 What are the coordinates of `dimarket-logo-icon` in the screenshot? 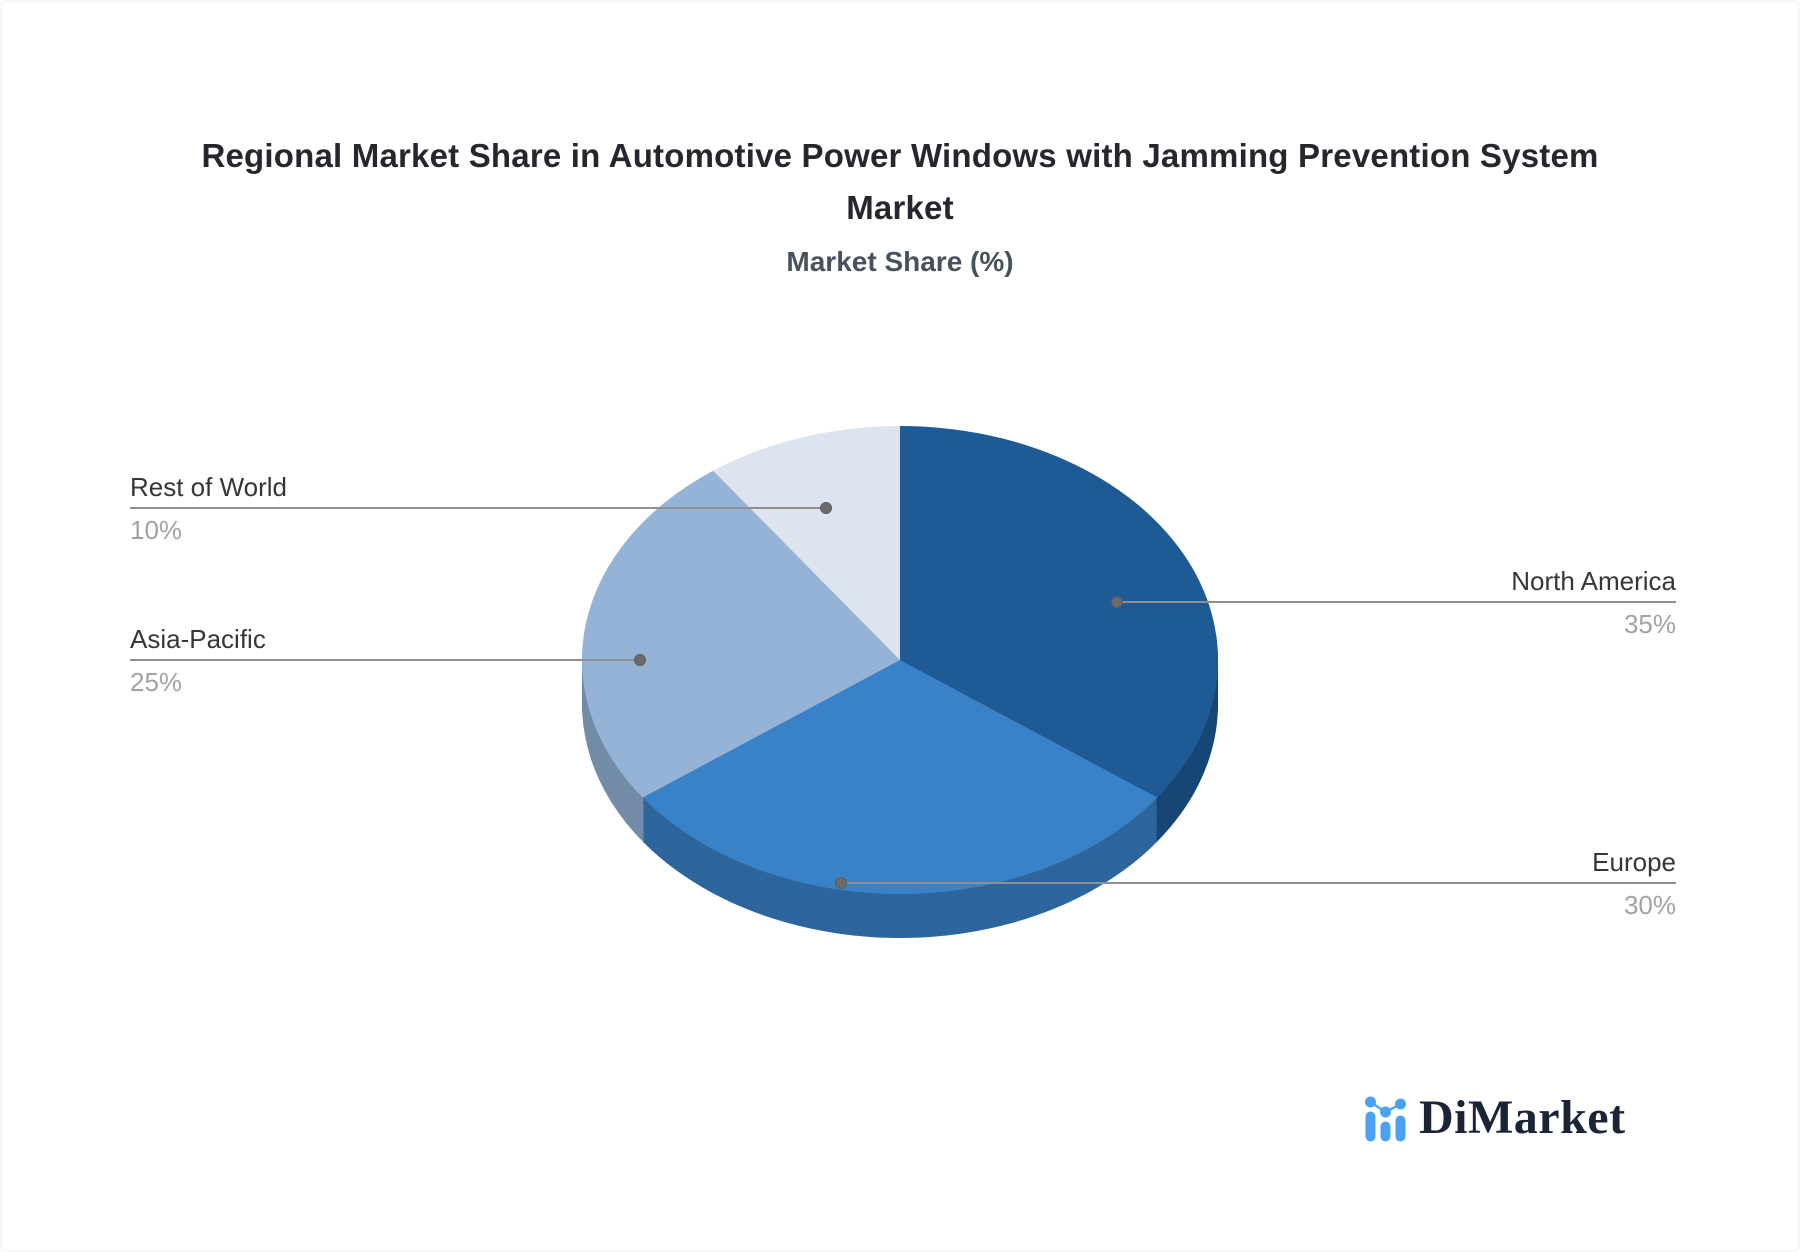 It's located at (1385, 1118).